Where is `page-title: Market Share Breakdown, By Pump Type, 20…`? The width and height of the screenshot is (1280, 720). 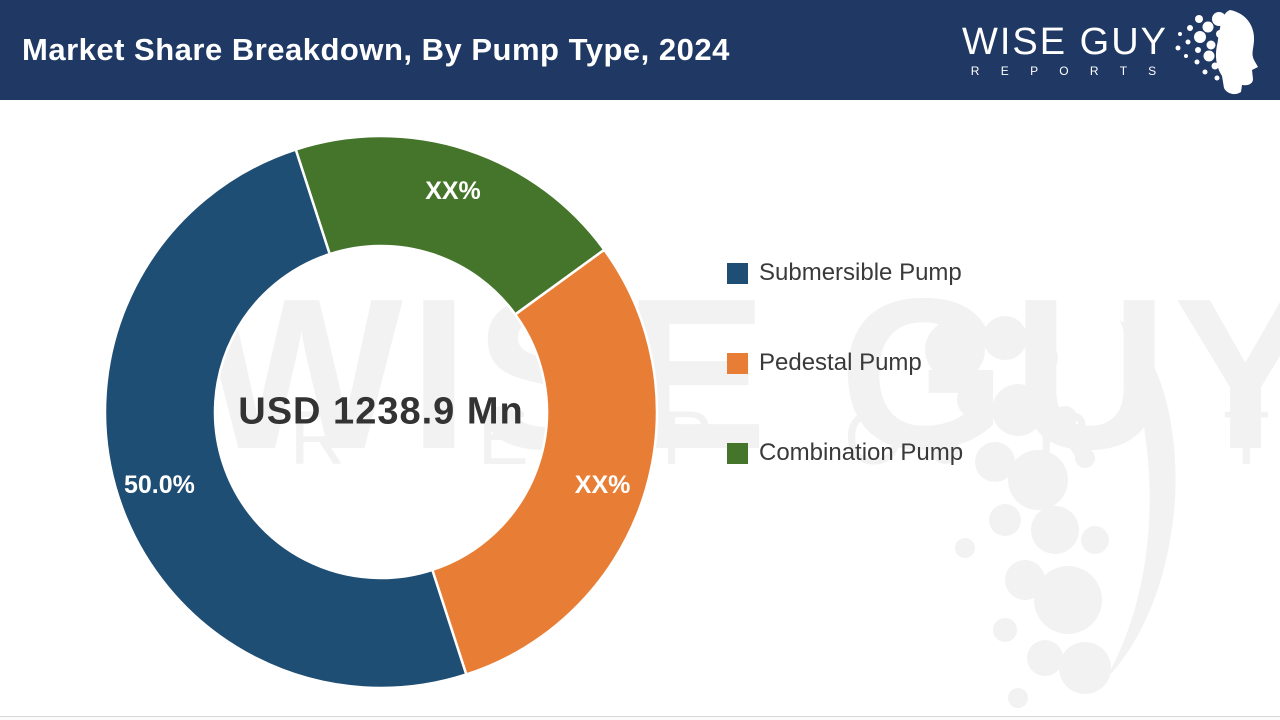 page-title: Market Share Breakdown, By Pump Type, 20… is located at coordinates (376, 49).